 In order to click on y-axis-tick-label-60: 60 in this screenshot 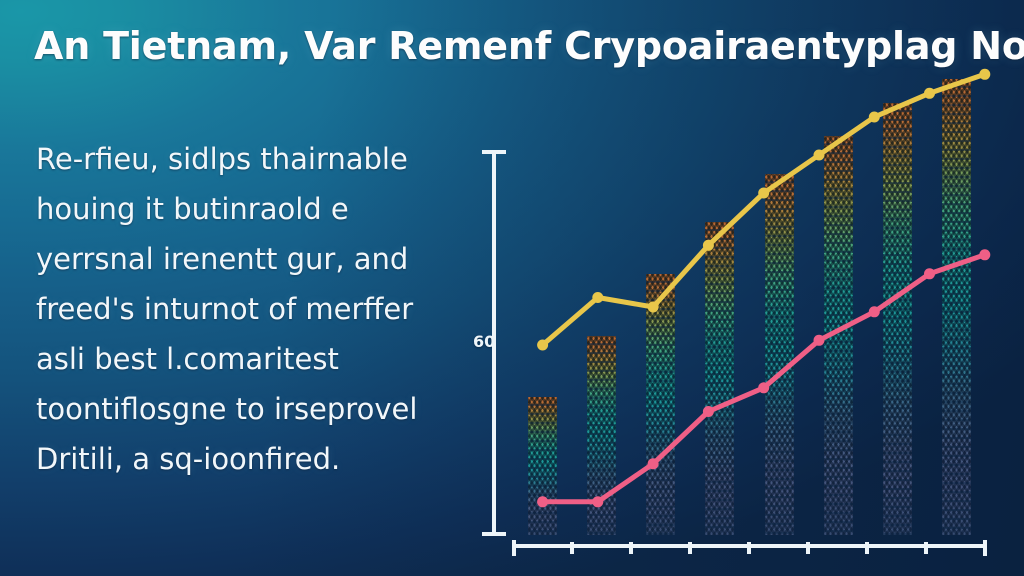, I will do `click(484, 341)`.